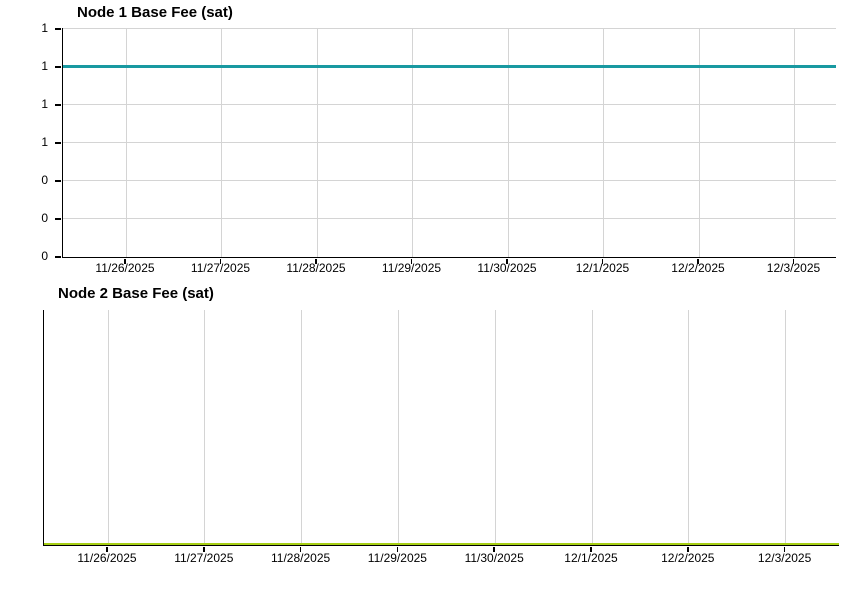 The image size is (860, 600). What do you see at coordinates (449, 66) in the screenshot?
I see `series-line-node-1-base-fee` at bounding box center [449, 66].